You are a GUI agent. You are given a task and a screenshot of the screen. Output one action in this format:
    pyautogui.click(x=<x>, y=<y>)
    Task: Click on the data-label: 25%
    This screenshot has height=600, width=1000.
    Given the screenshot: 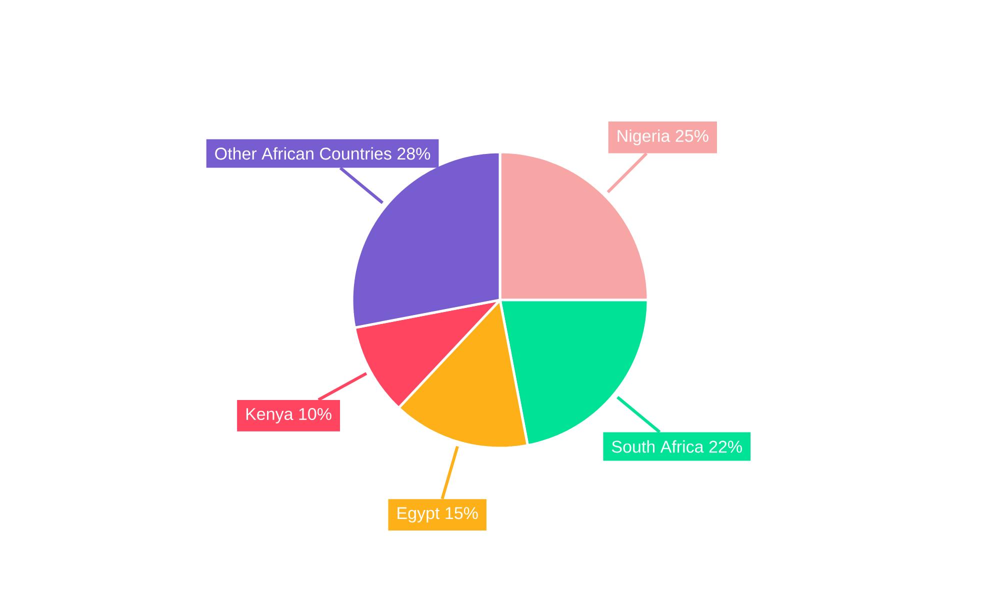 What is the action you would take?
    pyautogui.click(x=692, y=136)
    